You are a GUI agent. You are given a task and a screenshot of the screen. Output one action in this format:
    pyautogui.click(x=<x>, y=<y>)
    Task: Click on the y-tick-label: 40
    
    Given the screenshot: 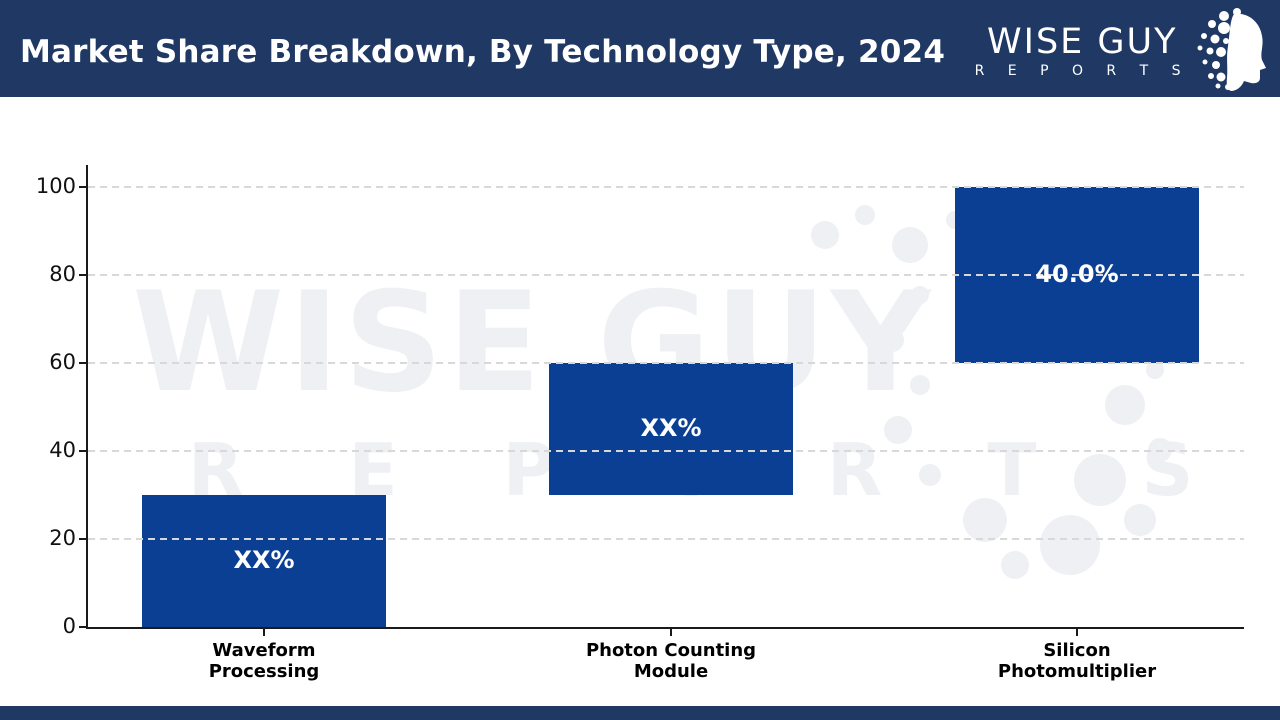 What is the action you would take?
    pyautogui.click(x=62, y=450)
    